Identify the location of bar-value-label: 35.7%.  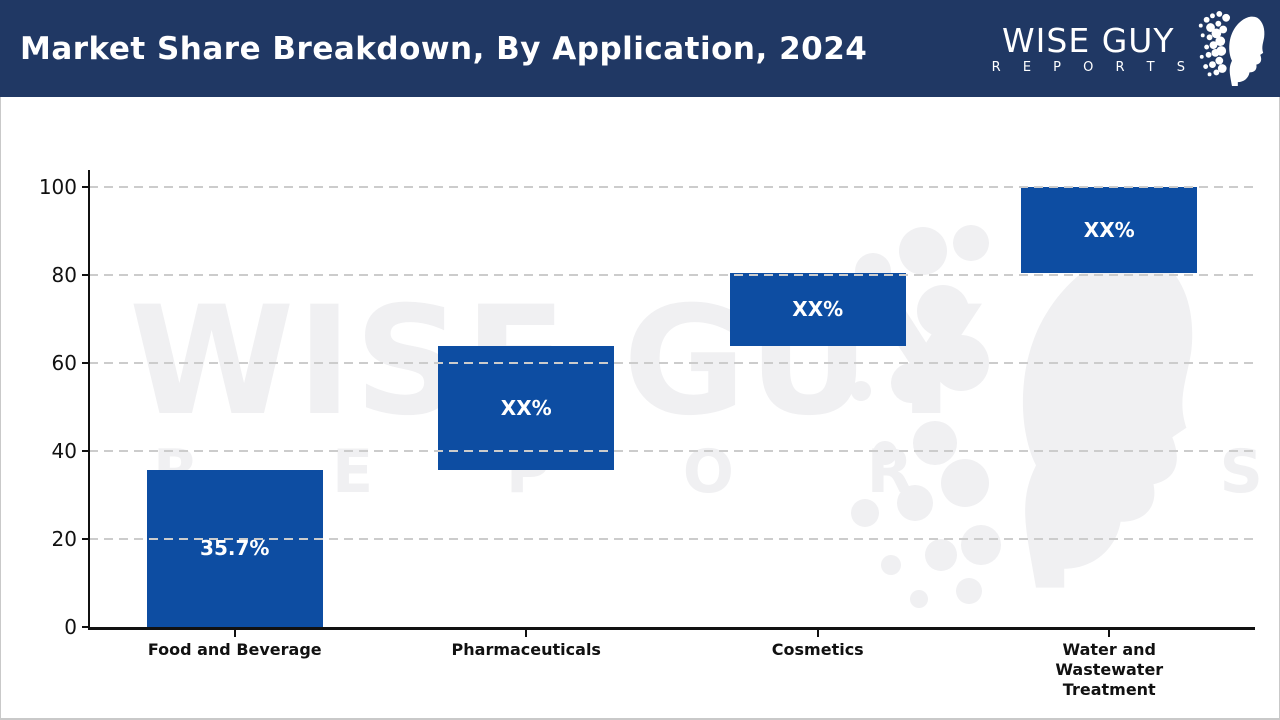
(235, 548).